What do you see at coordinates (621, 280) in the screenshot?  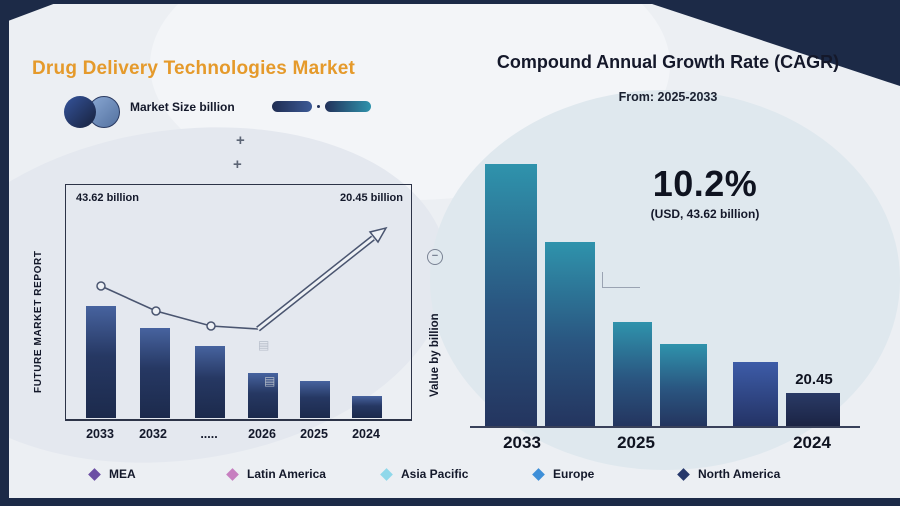 I see `callout-line` at bounding box center [621, 280].